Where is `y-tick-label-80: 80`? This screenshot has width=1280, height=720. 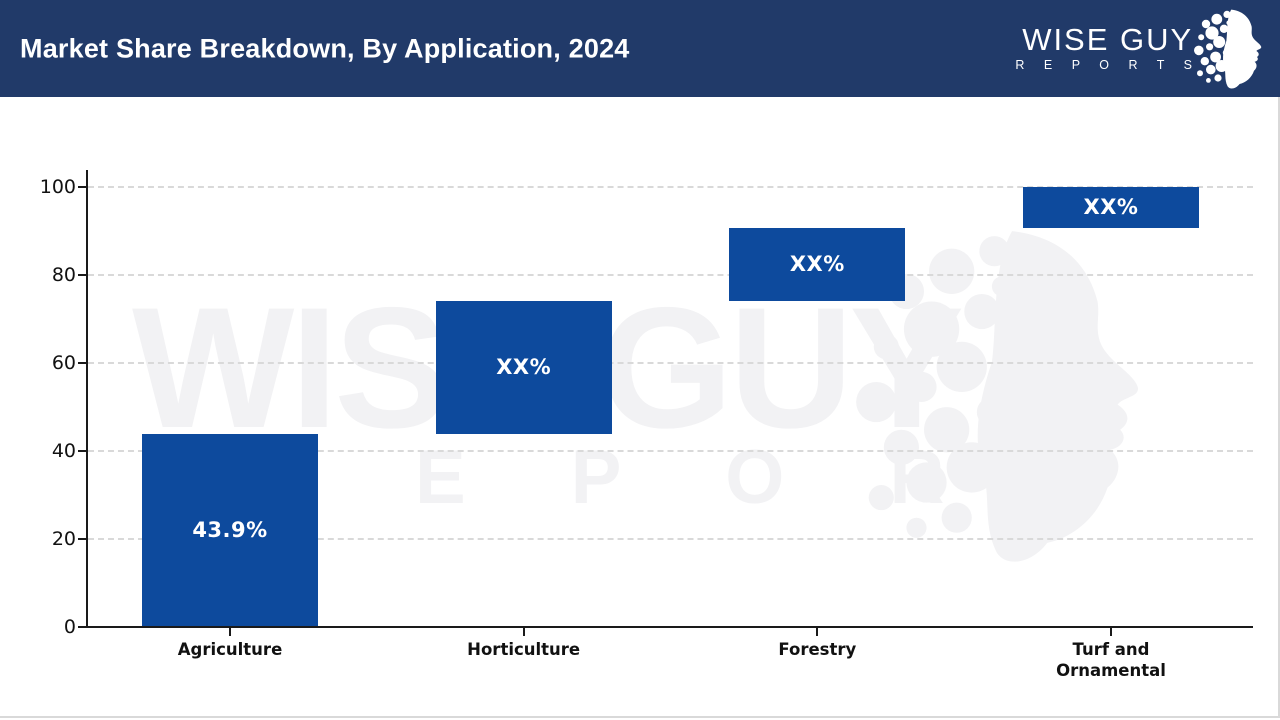 y-tick-label-80: 80 is located at coordinates (63, 275).